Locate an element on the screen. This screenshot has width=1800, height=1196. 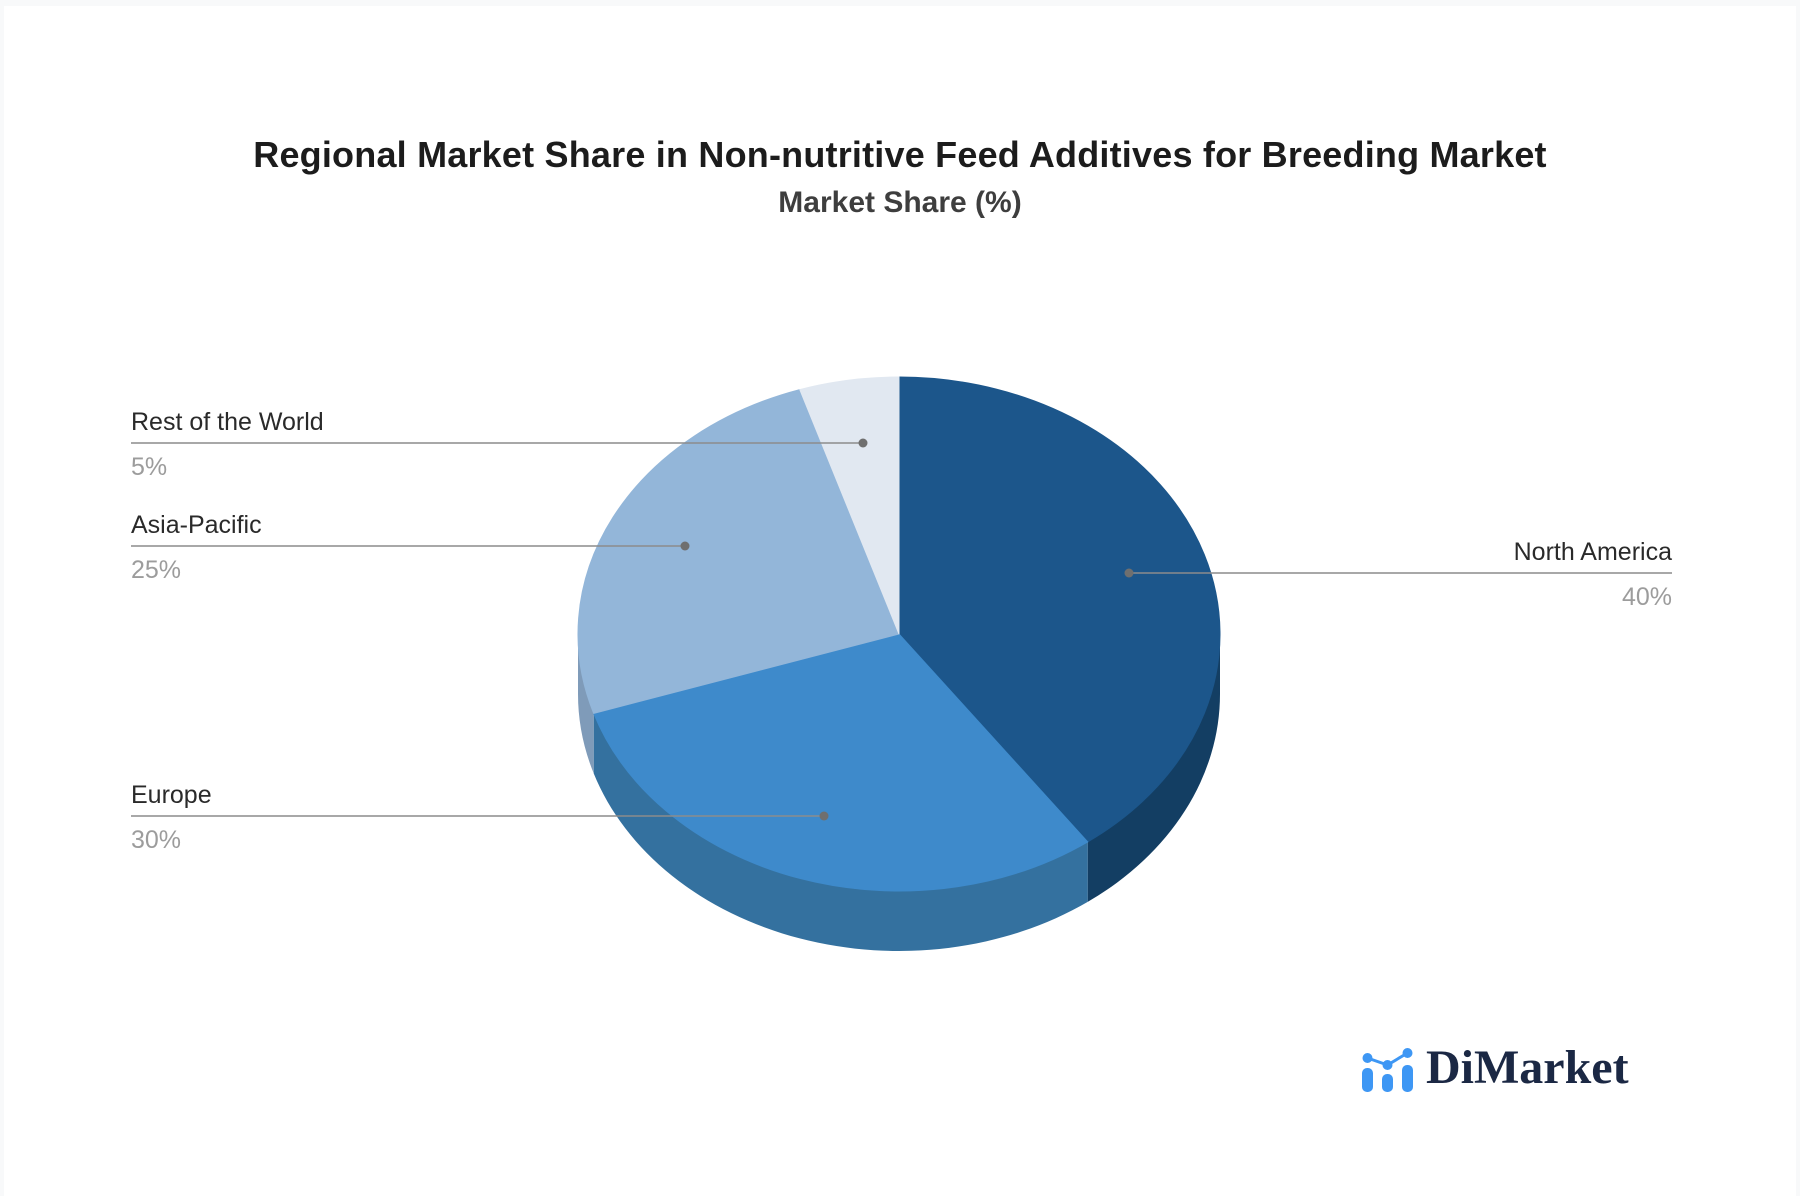
page-top-edge is located at coordinates (900, 3).